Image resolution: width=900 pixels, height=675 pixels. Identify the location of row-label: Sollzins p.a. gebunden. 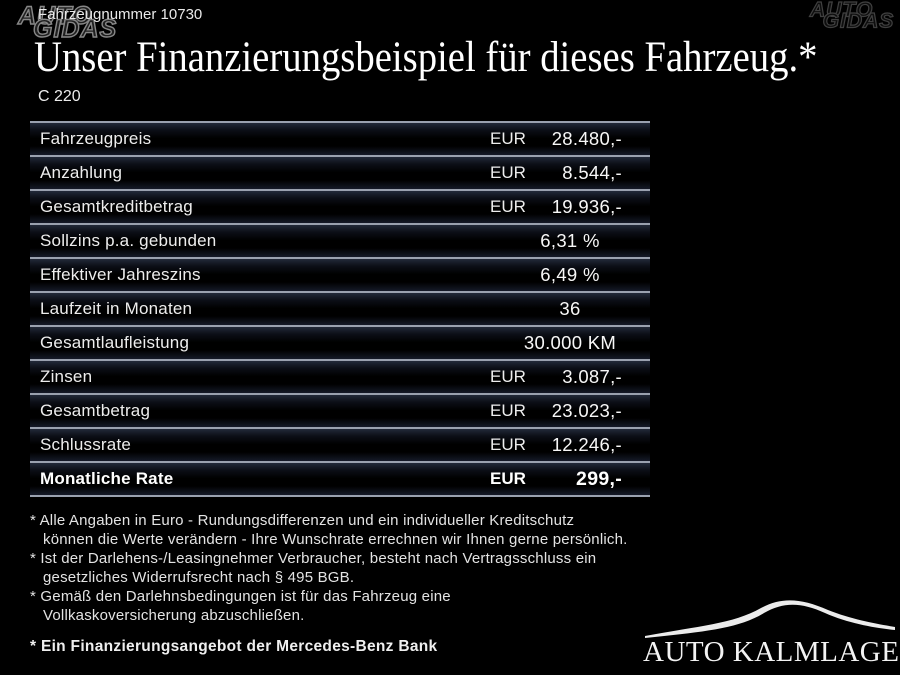
(128, 240).